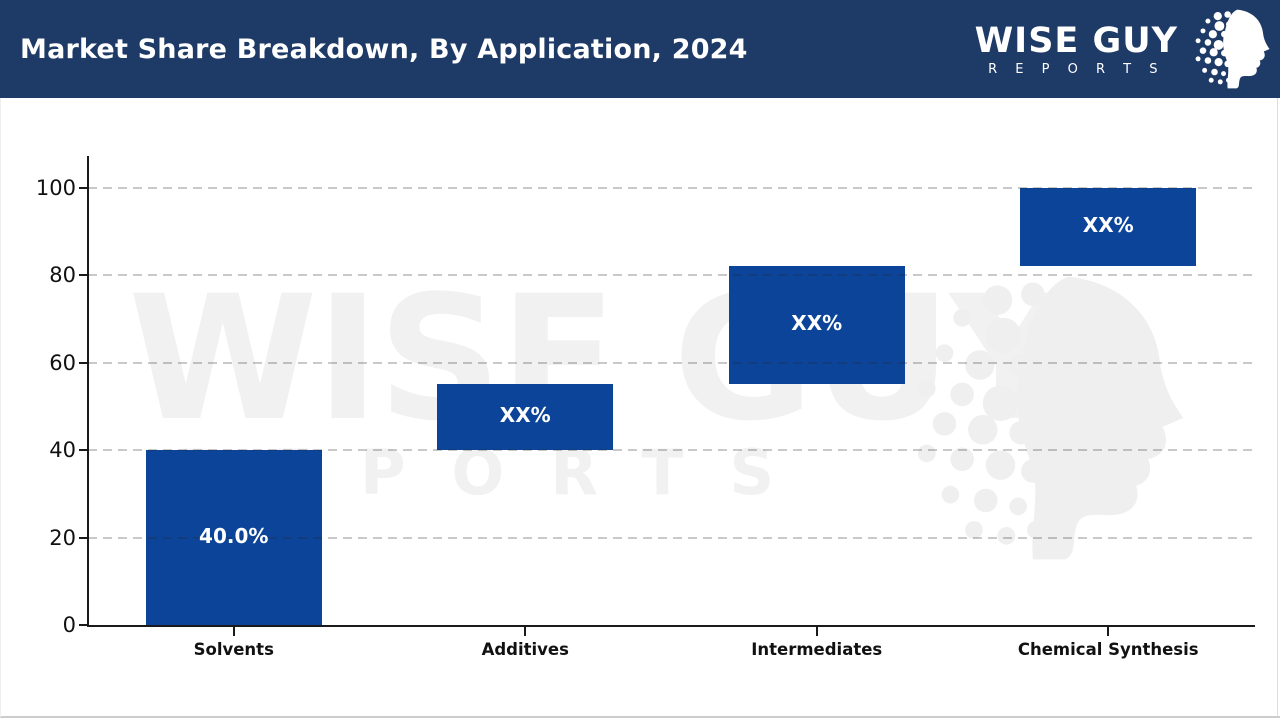 The image size is (1280, 720). What do you see at coordinates (817, 649) in the screenshot?
I see `x-tick-label-intermediates: Intermediates` at bounding box center [817, 649].